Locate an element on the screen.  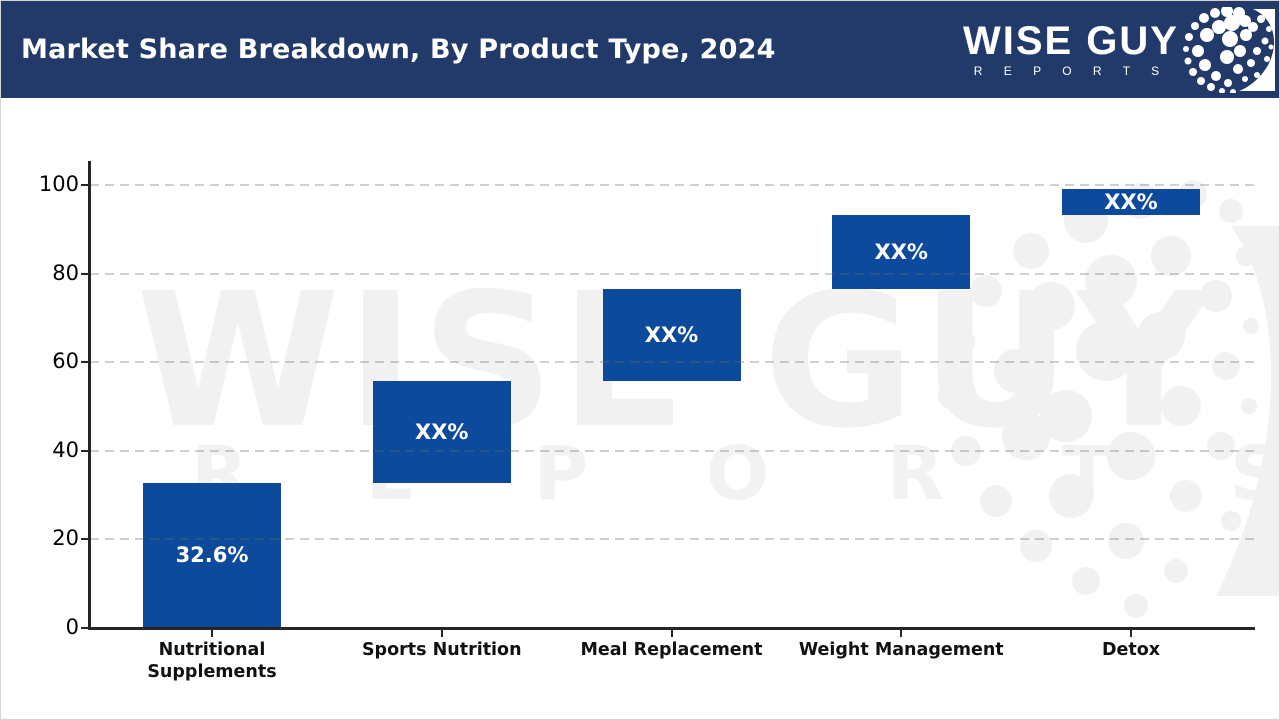
x-axis-spine is located at coordinates (671, 628).